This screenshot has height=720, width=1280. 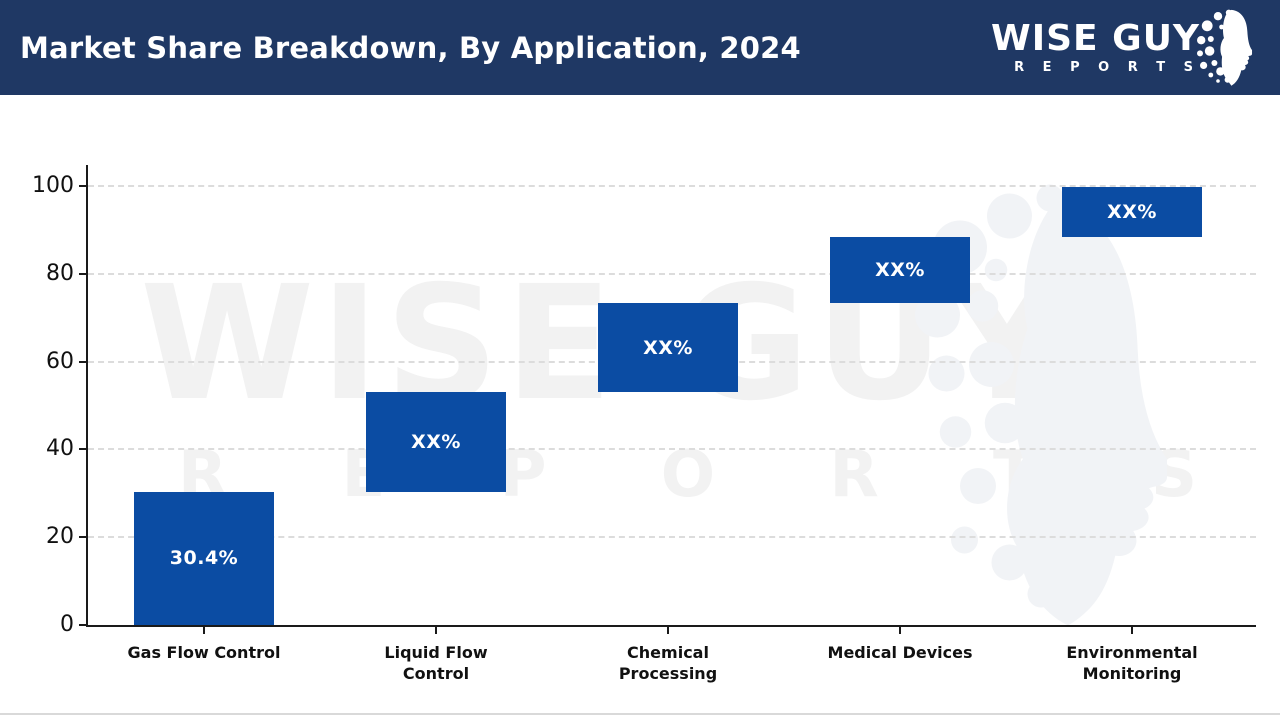 I want to click on x-category-label: Medical Devices, so click(x=900, y=652).